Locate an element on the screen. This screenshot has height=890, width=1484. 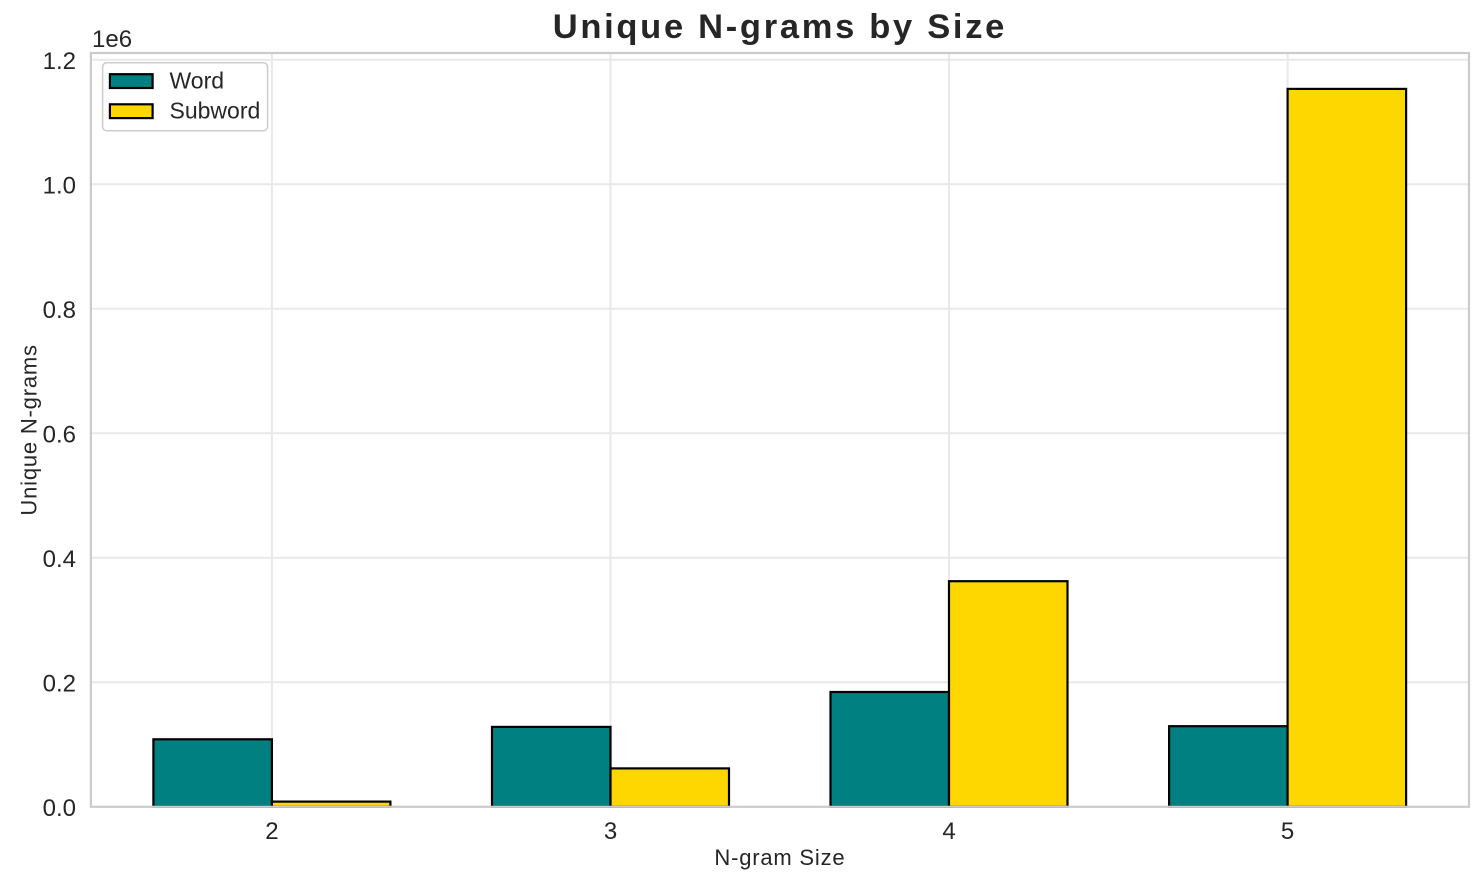
svg-text: 1.0 is located at coordinates (59, 186).